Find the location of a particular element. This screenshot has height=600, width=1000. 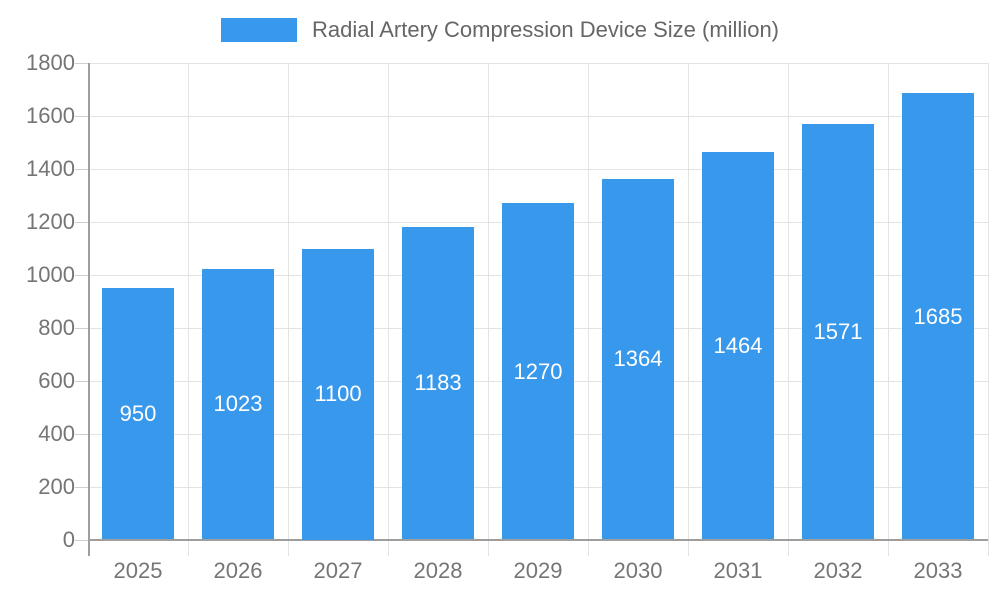

x-axis-label: 2033 is located at coordinates (938, 570).